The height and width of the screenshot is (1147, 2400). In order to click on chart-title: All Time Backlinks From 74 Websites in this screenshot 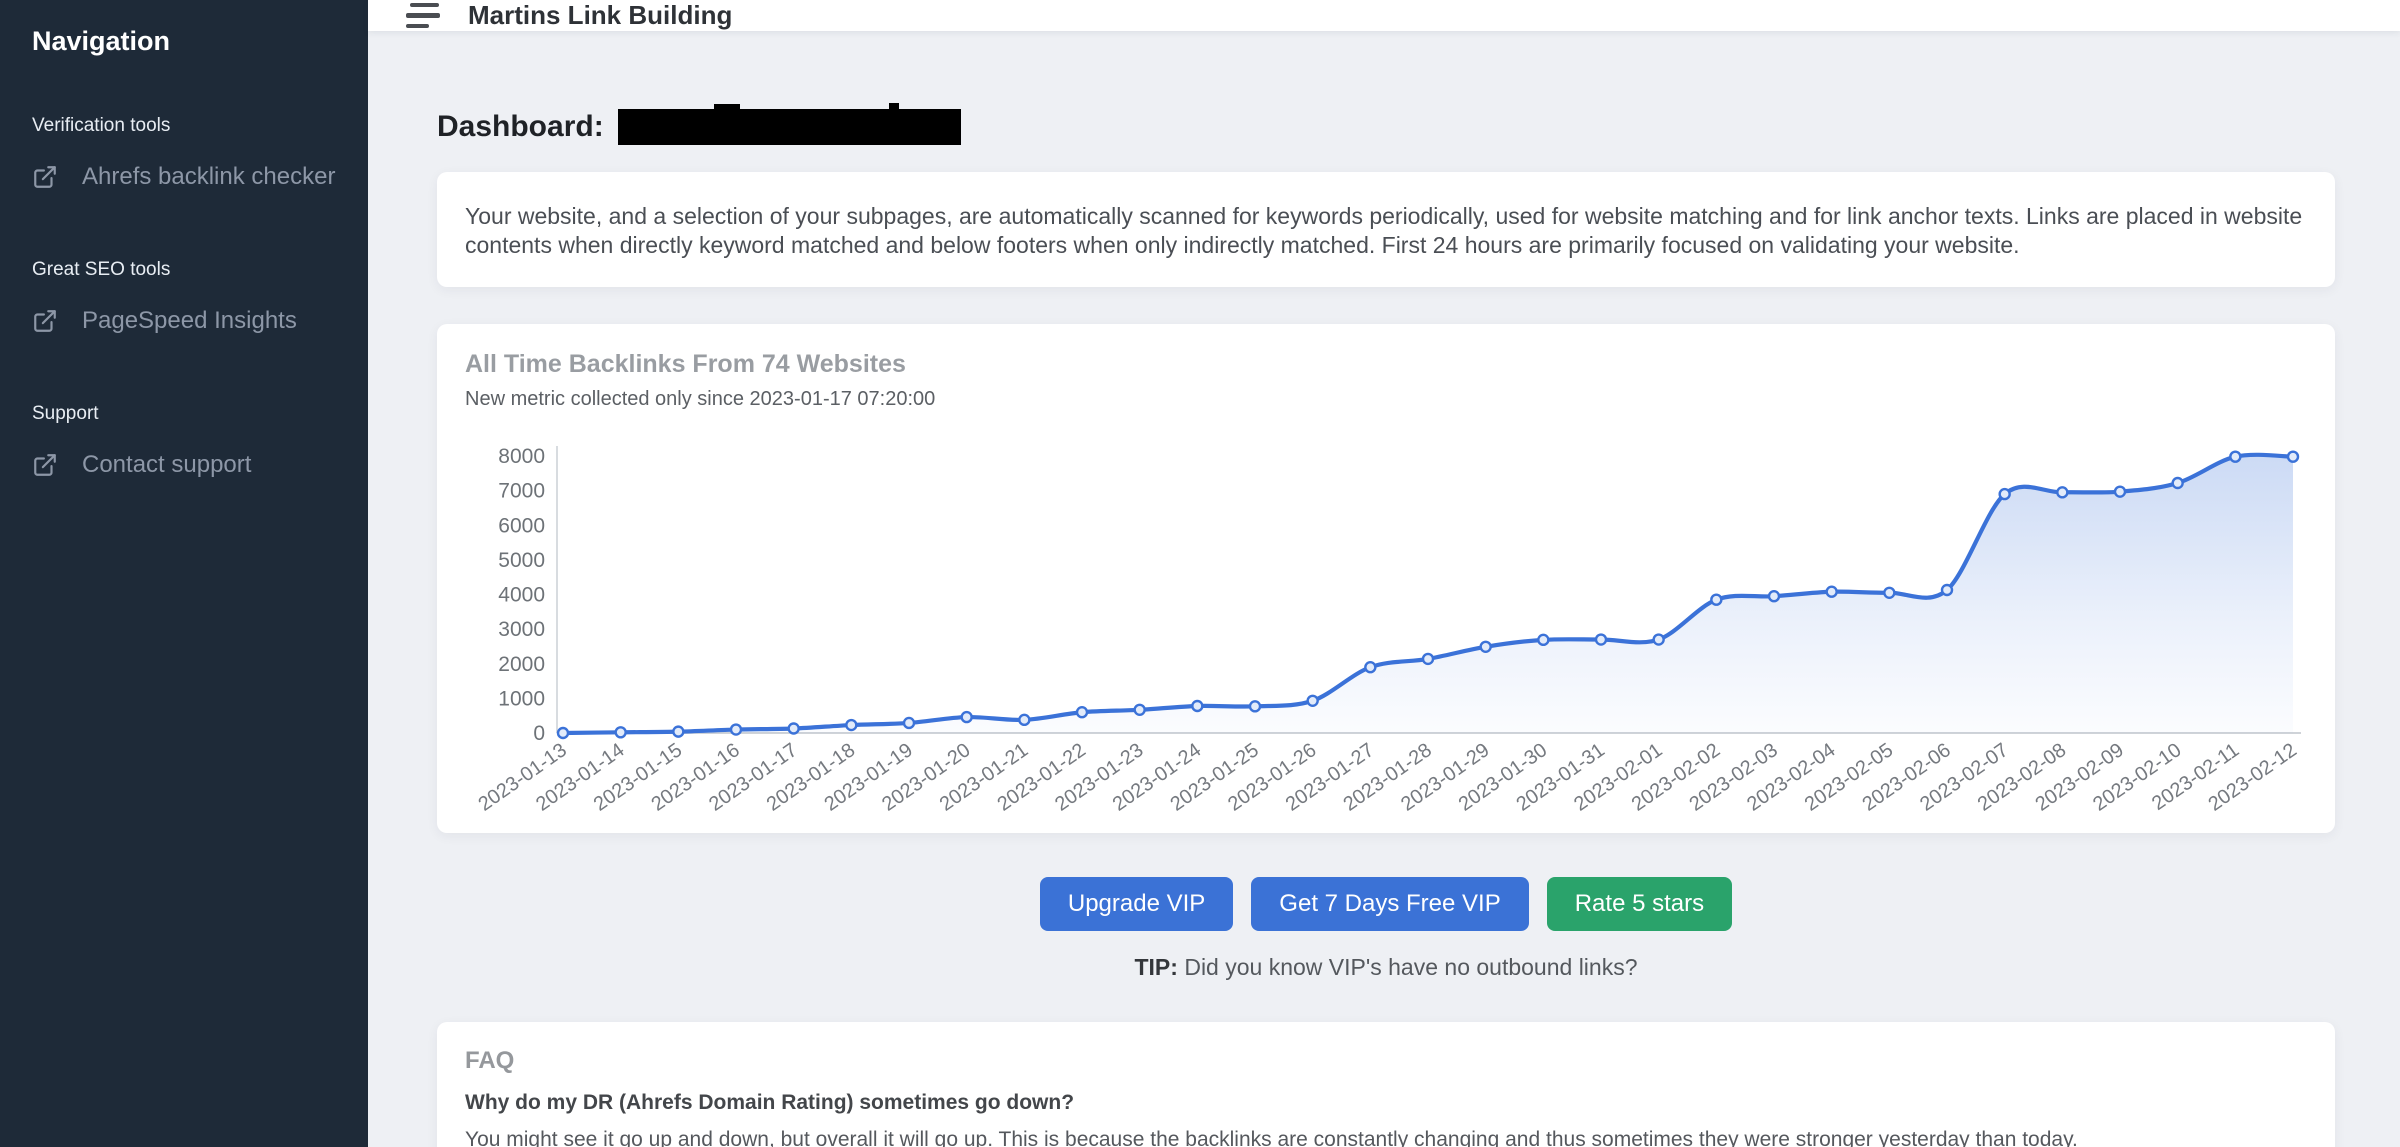, I will do `click(685, 364)`.